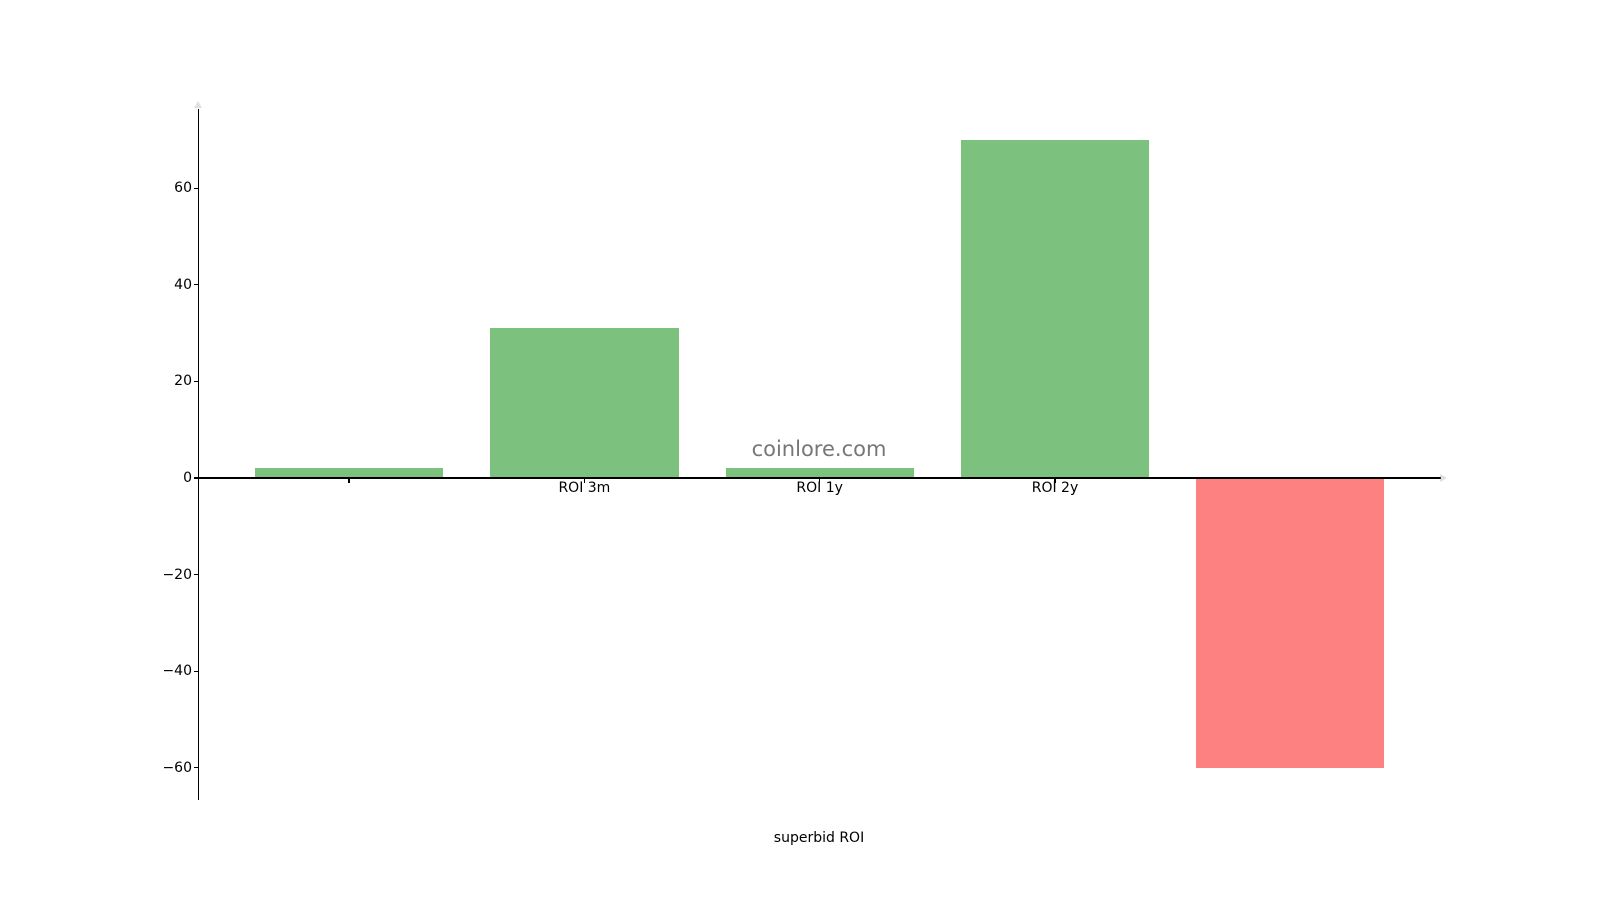 This screenshot has height=900, width=1600. I want to click on x-axis-line, so click(819, 478).